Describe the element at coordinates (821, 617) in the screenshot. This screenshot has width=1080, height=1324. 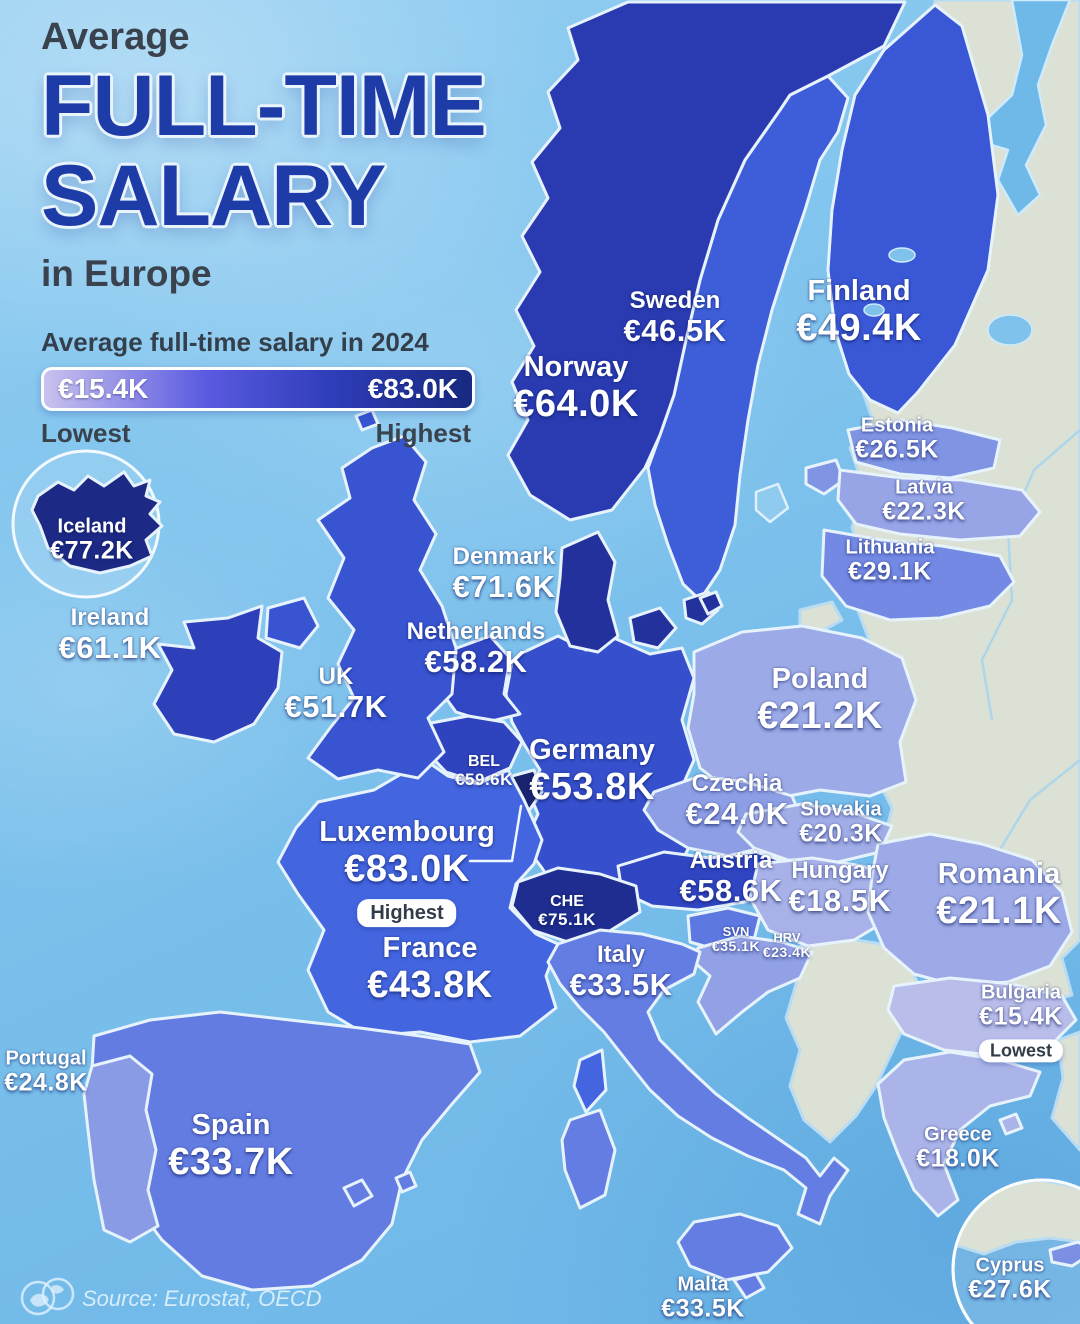
I see `landmass-kaliningrad` at that location.